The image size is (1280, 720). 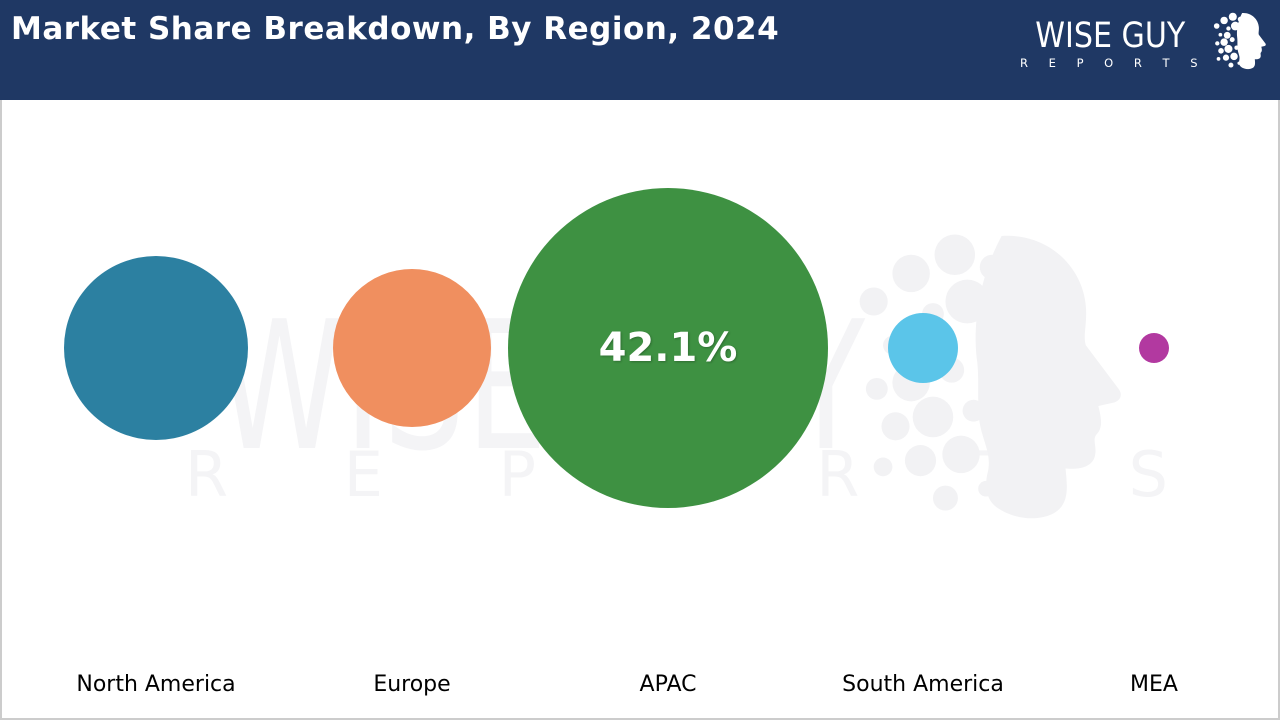 I want to click on watermark-head-icon, so click(x=986, y=392).